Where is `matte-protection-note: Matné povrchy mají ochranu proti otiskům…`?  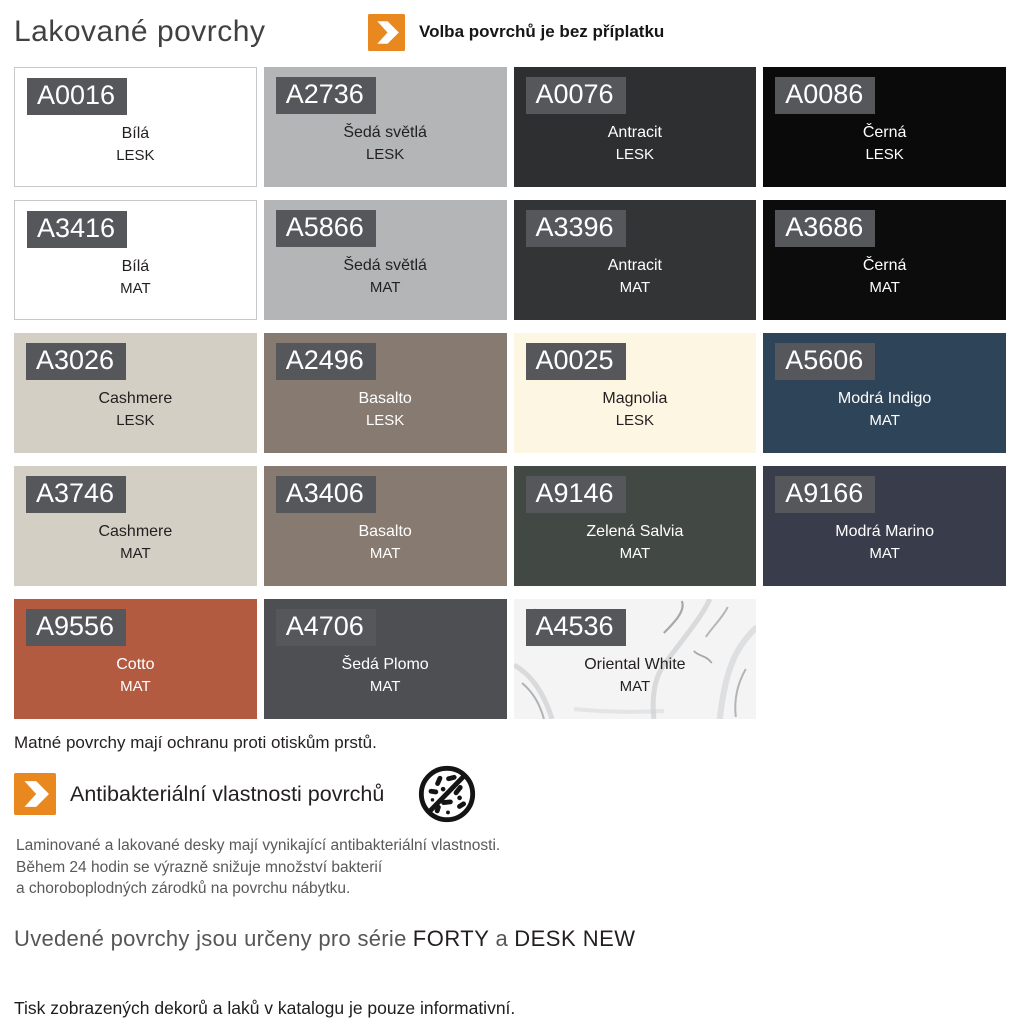
matte-protection-note: Matné povrchy mají ochranu proti otiskům… is located at coordinates (195, 742).